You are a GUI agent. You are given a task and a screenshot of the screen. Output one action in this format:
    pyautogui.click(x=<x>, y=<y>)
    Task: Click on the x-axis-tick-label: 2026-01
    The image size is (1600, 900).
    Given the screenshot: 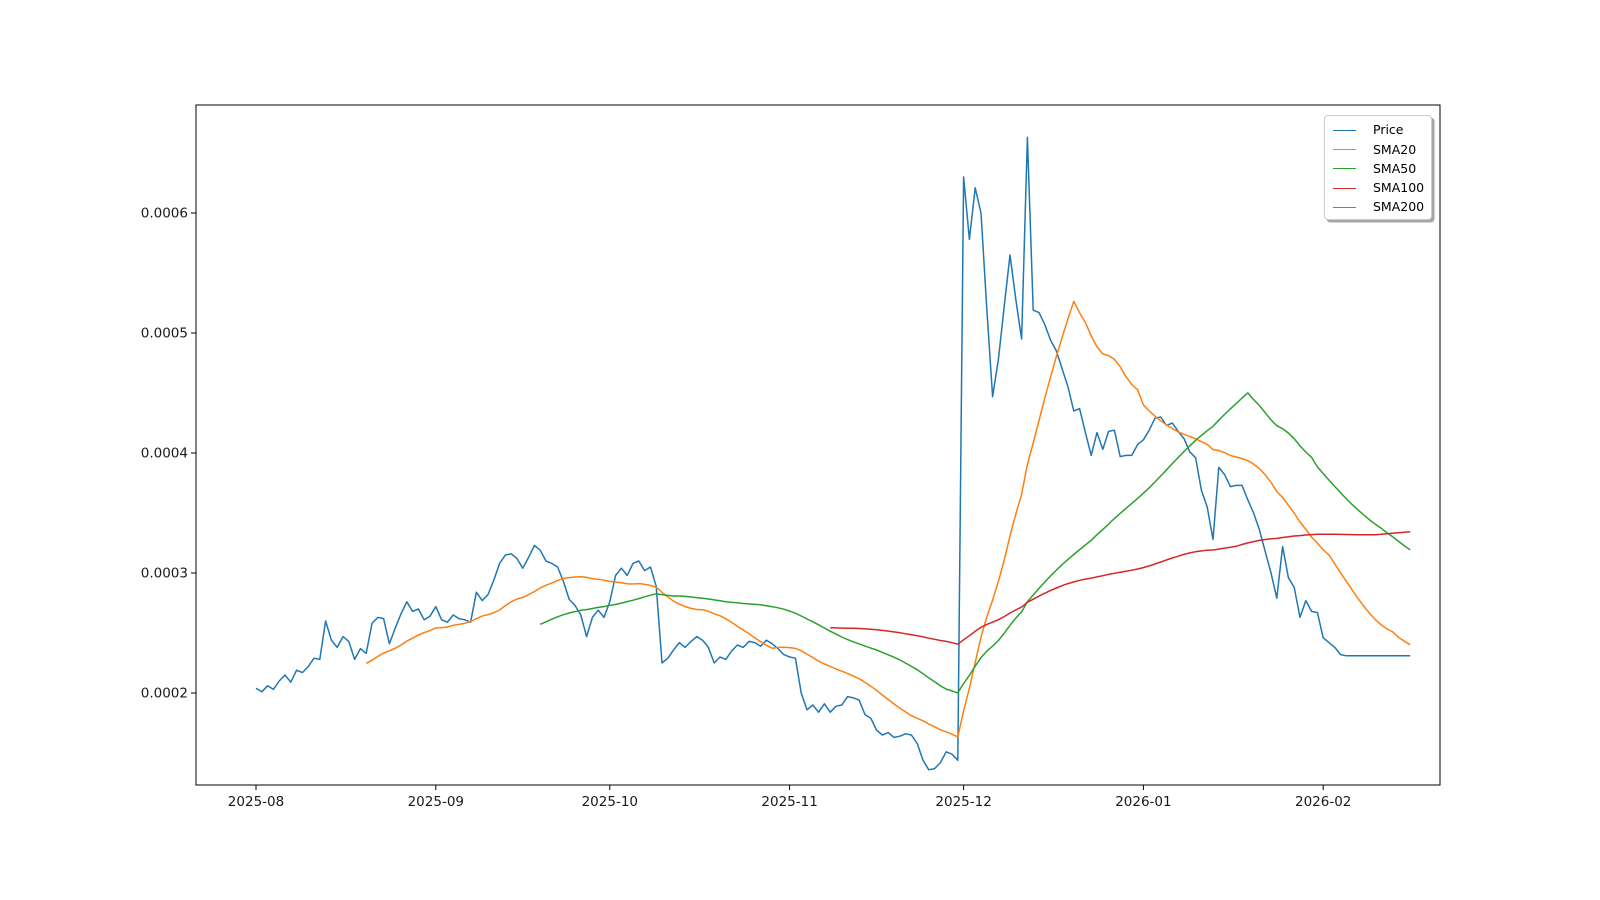 What is the action you would take?
    pyautogui.click(x=1143, y=802)
    